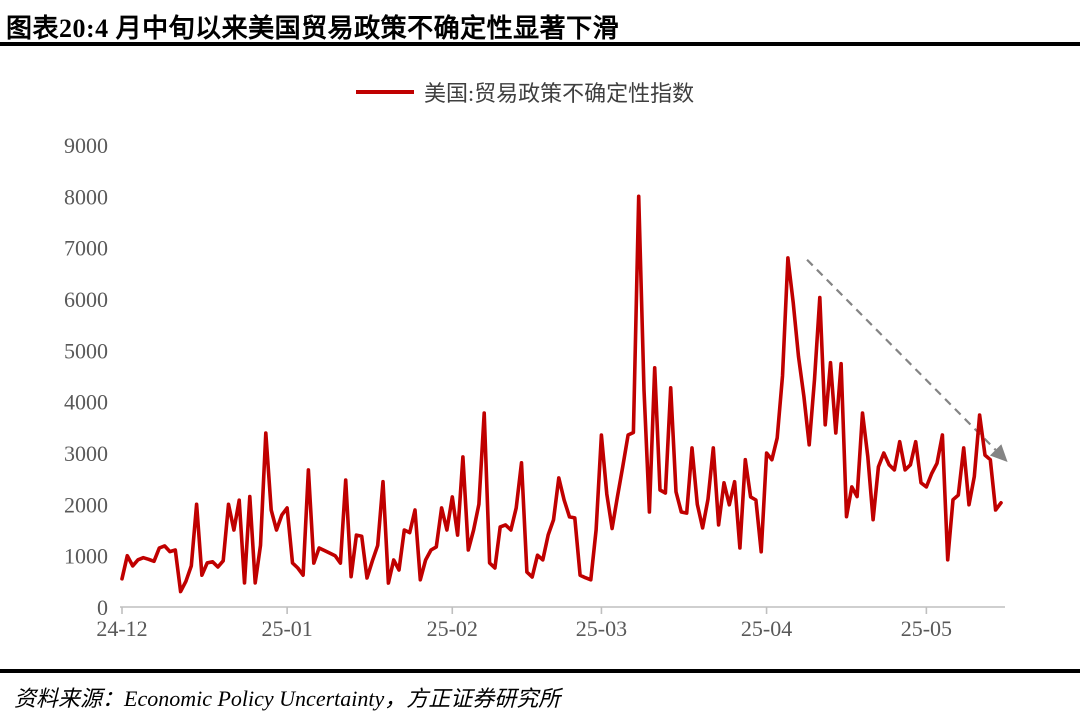  Describe the element at coordinates (86, 248) in the screenshot. I see `y-axis-label: 7000` at that location.